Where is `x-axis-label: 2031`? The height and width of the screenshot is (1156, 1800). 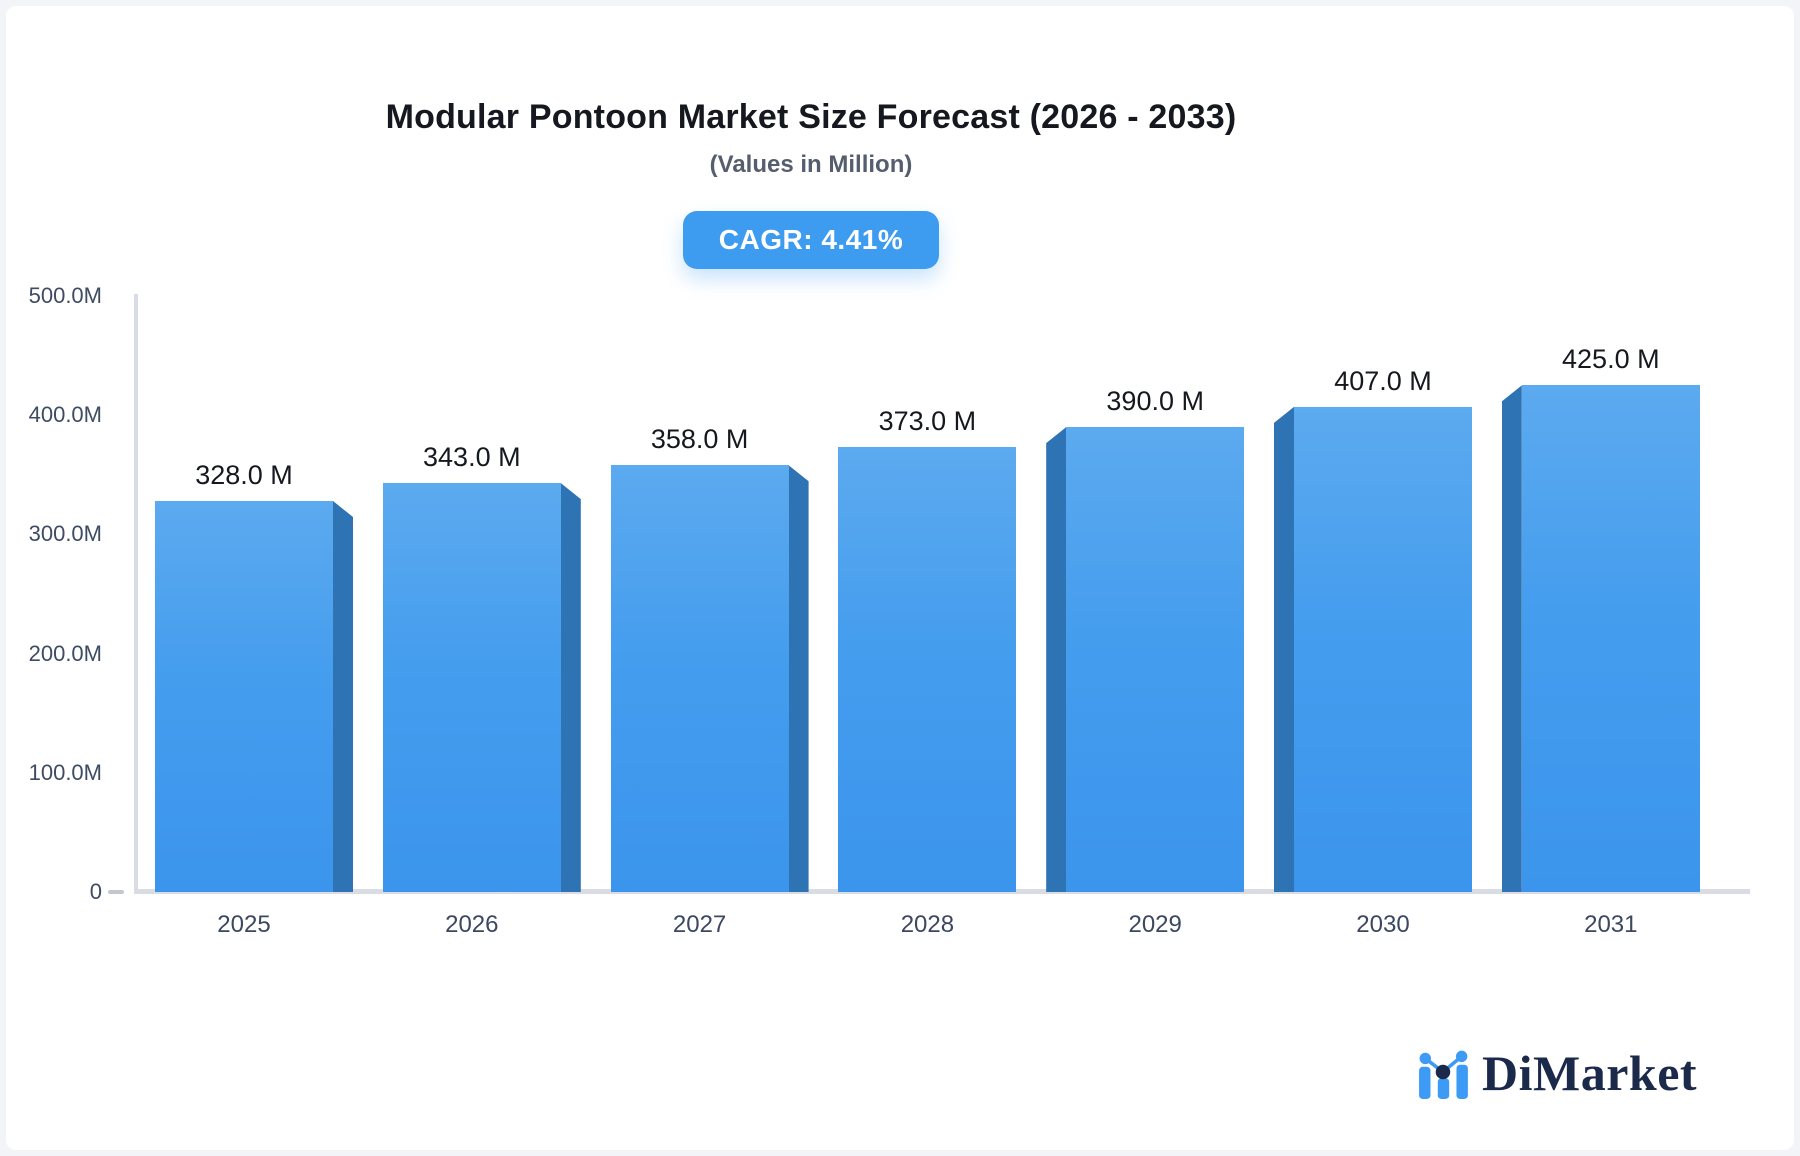
x-axis-label: 2031 is located at coordinates (1611, 924).